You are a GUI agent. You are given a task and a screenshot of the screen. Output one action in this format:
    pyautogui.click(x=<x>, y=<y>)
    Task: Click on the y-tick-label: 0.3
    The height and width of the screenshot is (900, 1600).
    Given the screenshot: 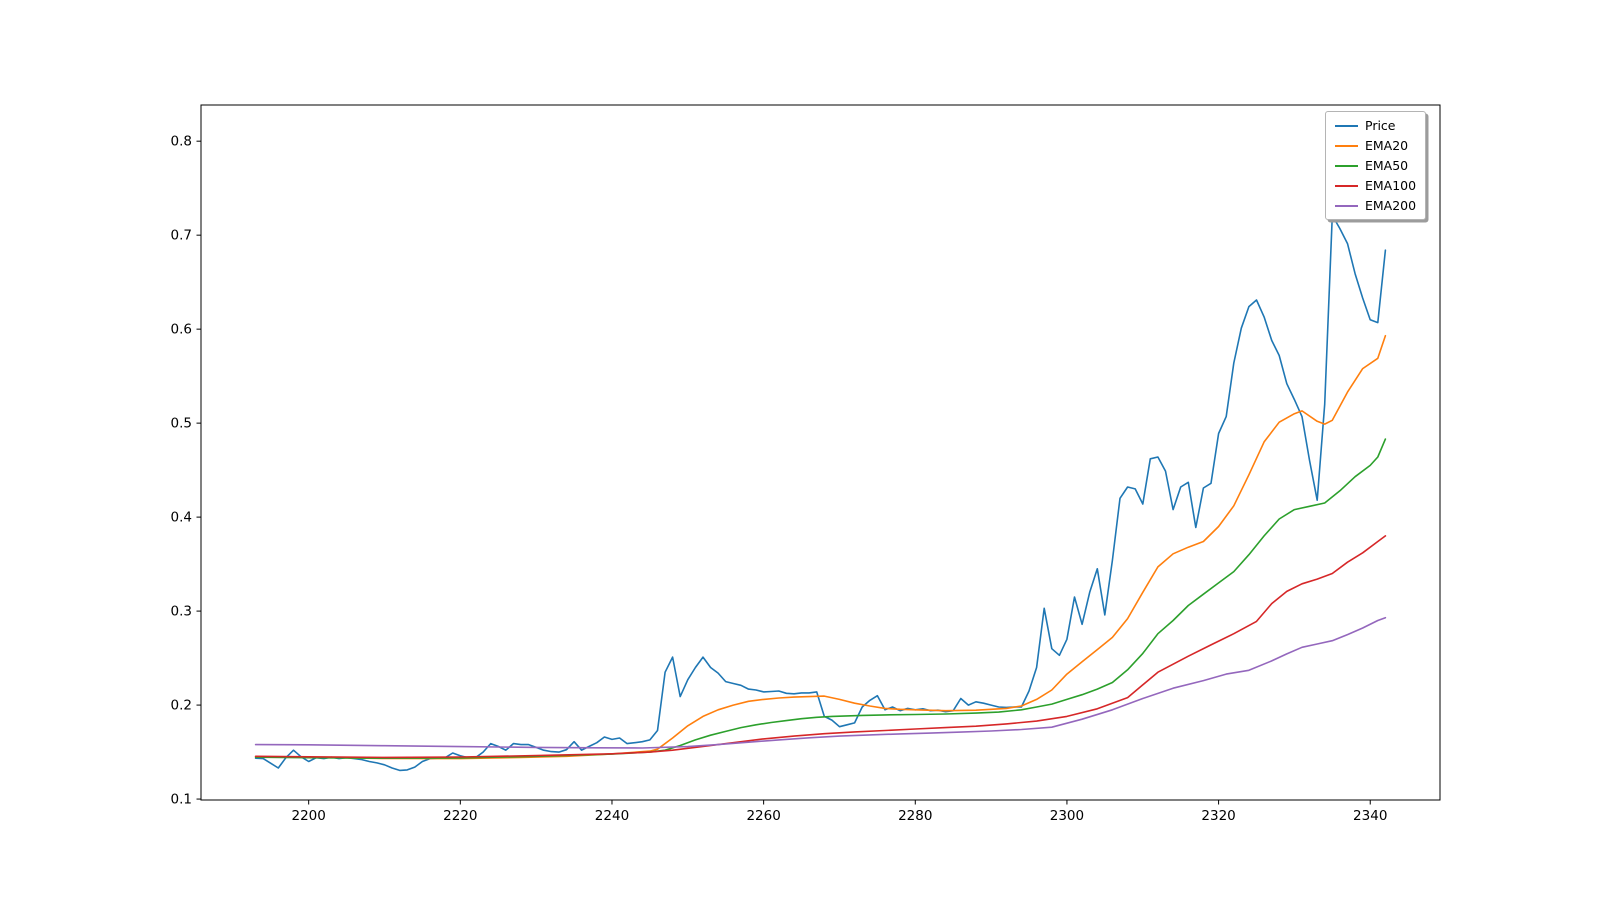 What is the action you would take?
    pyautogui.click(x=181, y=612)
    